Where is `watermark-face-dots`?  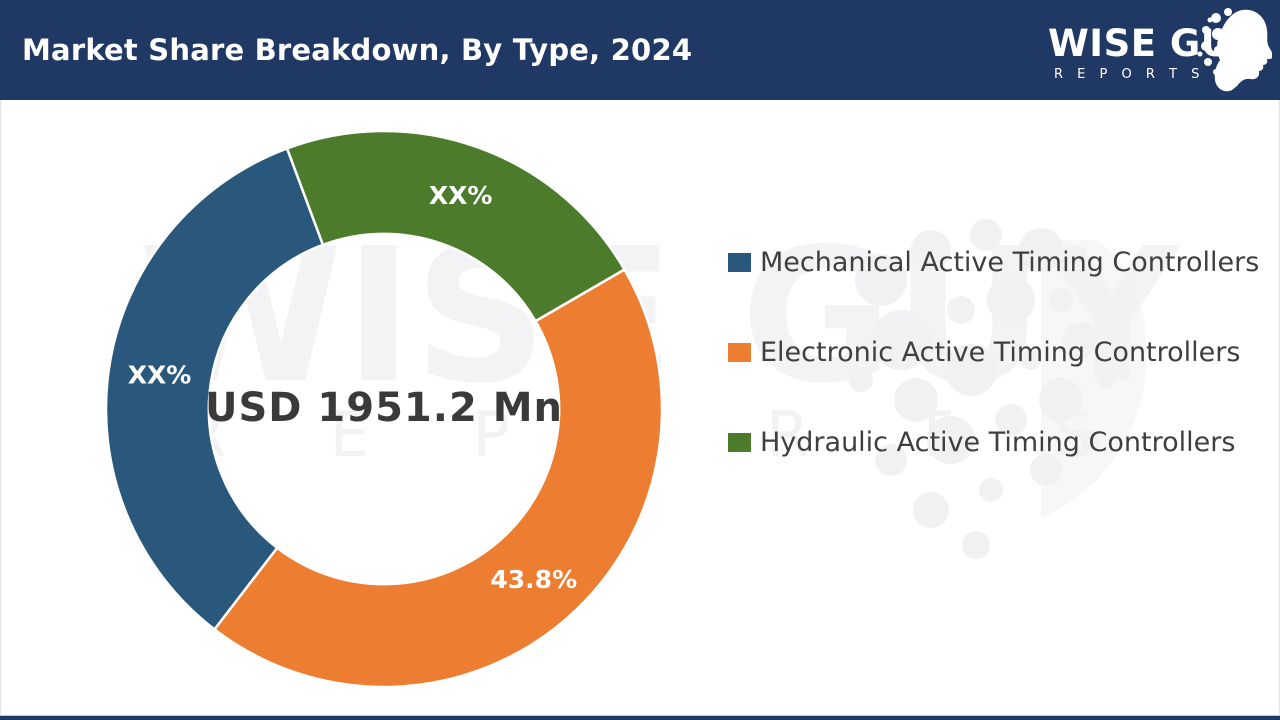 watermark-face-dots is located at coordinates (998, 389).